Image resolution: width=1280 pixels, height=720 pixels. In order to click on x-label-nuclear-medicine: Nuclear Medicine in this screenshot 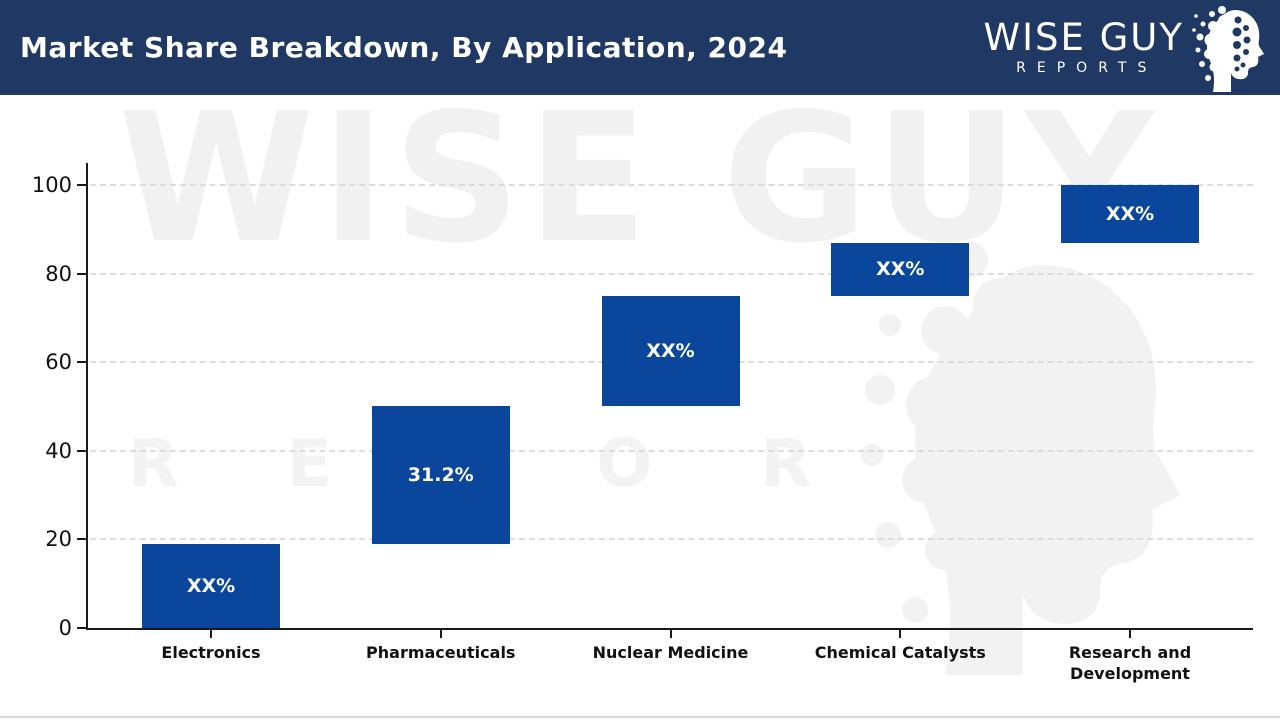, I will do `click(670, 652)`.